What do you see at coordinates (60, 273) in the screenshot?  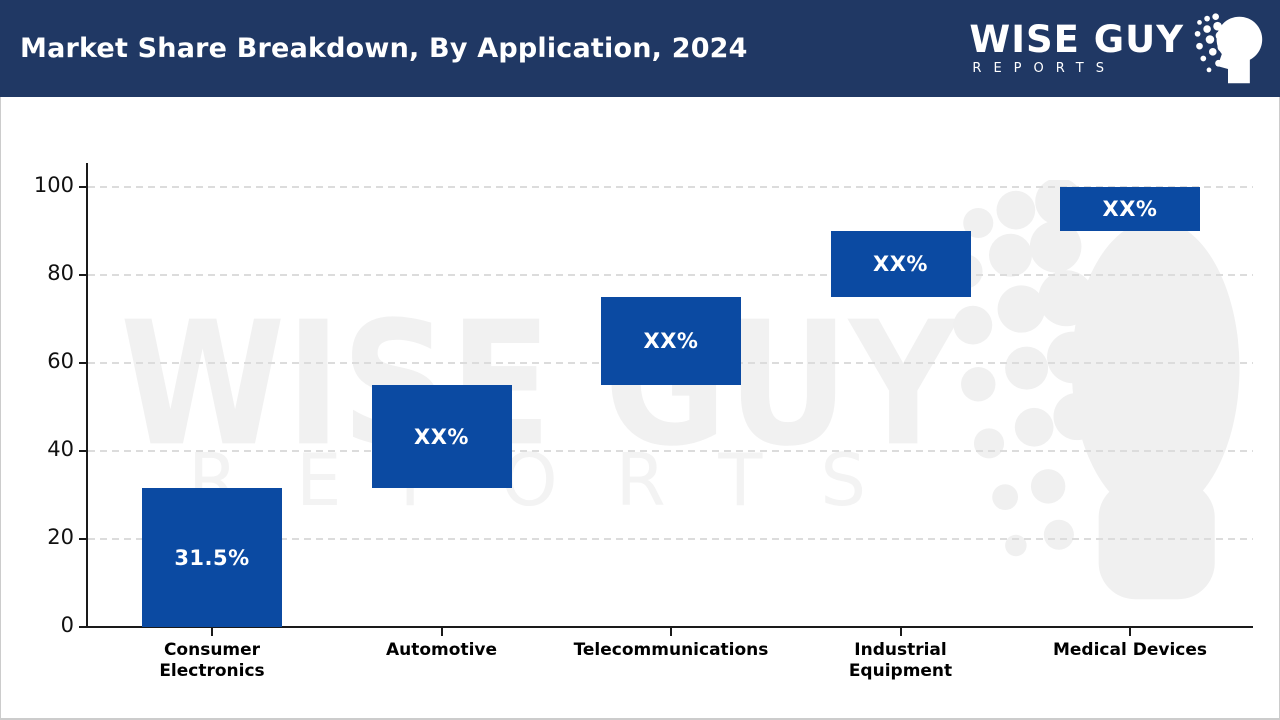 I see `y-axis-label: 80` at bounding box center [60, 273].